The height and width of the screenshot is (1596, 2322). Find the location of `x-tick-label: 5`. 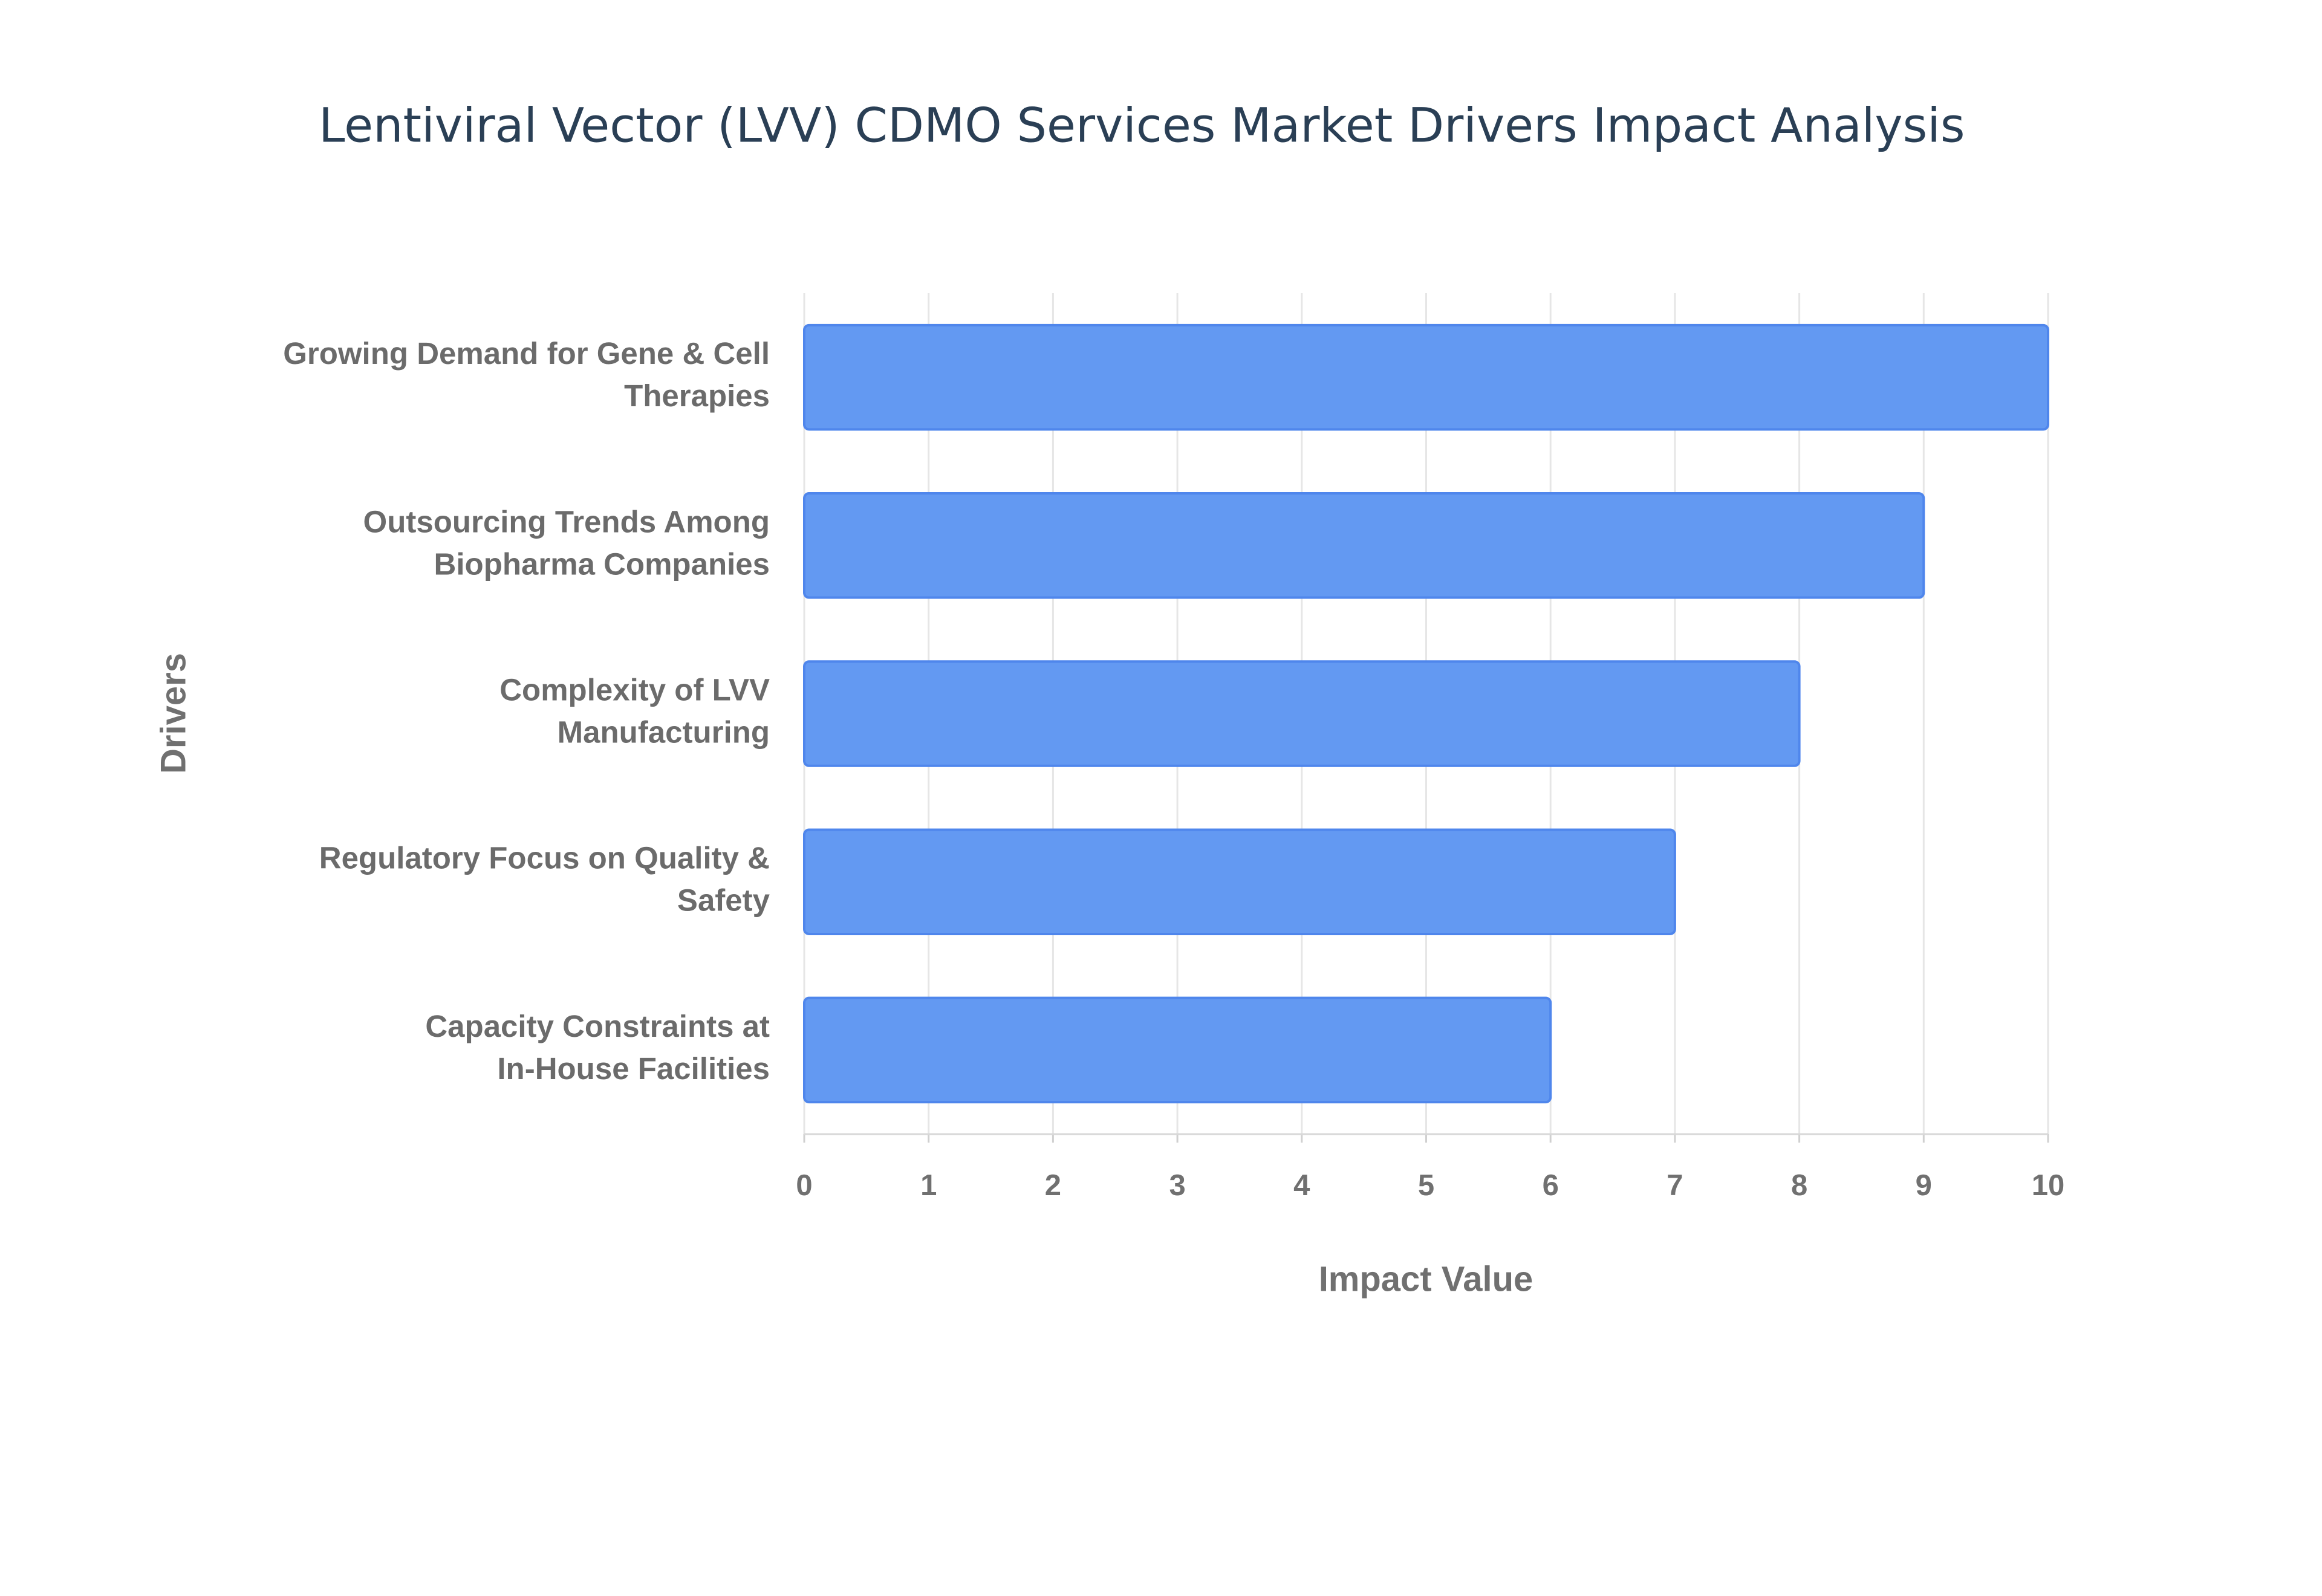

x-tick-label: 5 is located at coordinates (1426, 1185).